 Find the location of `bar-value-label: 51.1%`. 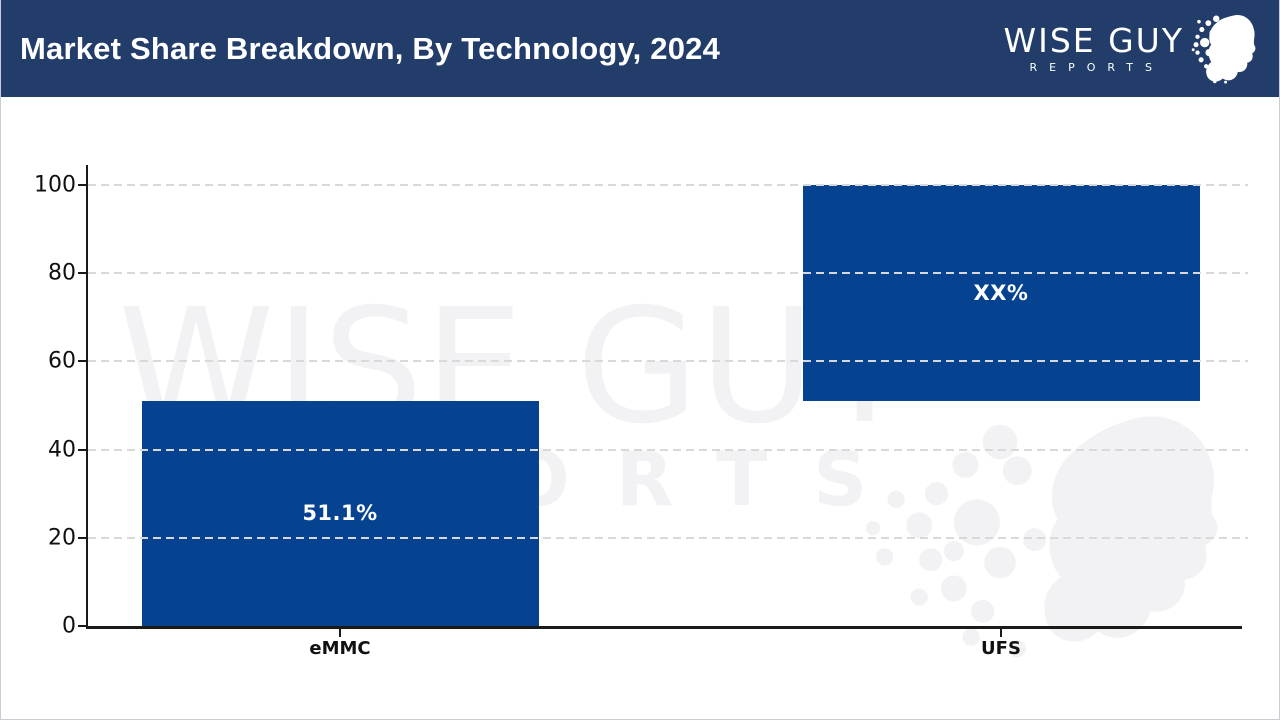

bar-value-label: 51.1% is located at coordinates (340, 513).